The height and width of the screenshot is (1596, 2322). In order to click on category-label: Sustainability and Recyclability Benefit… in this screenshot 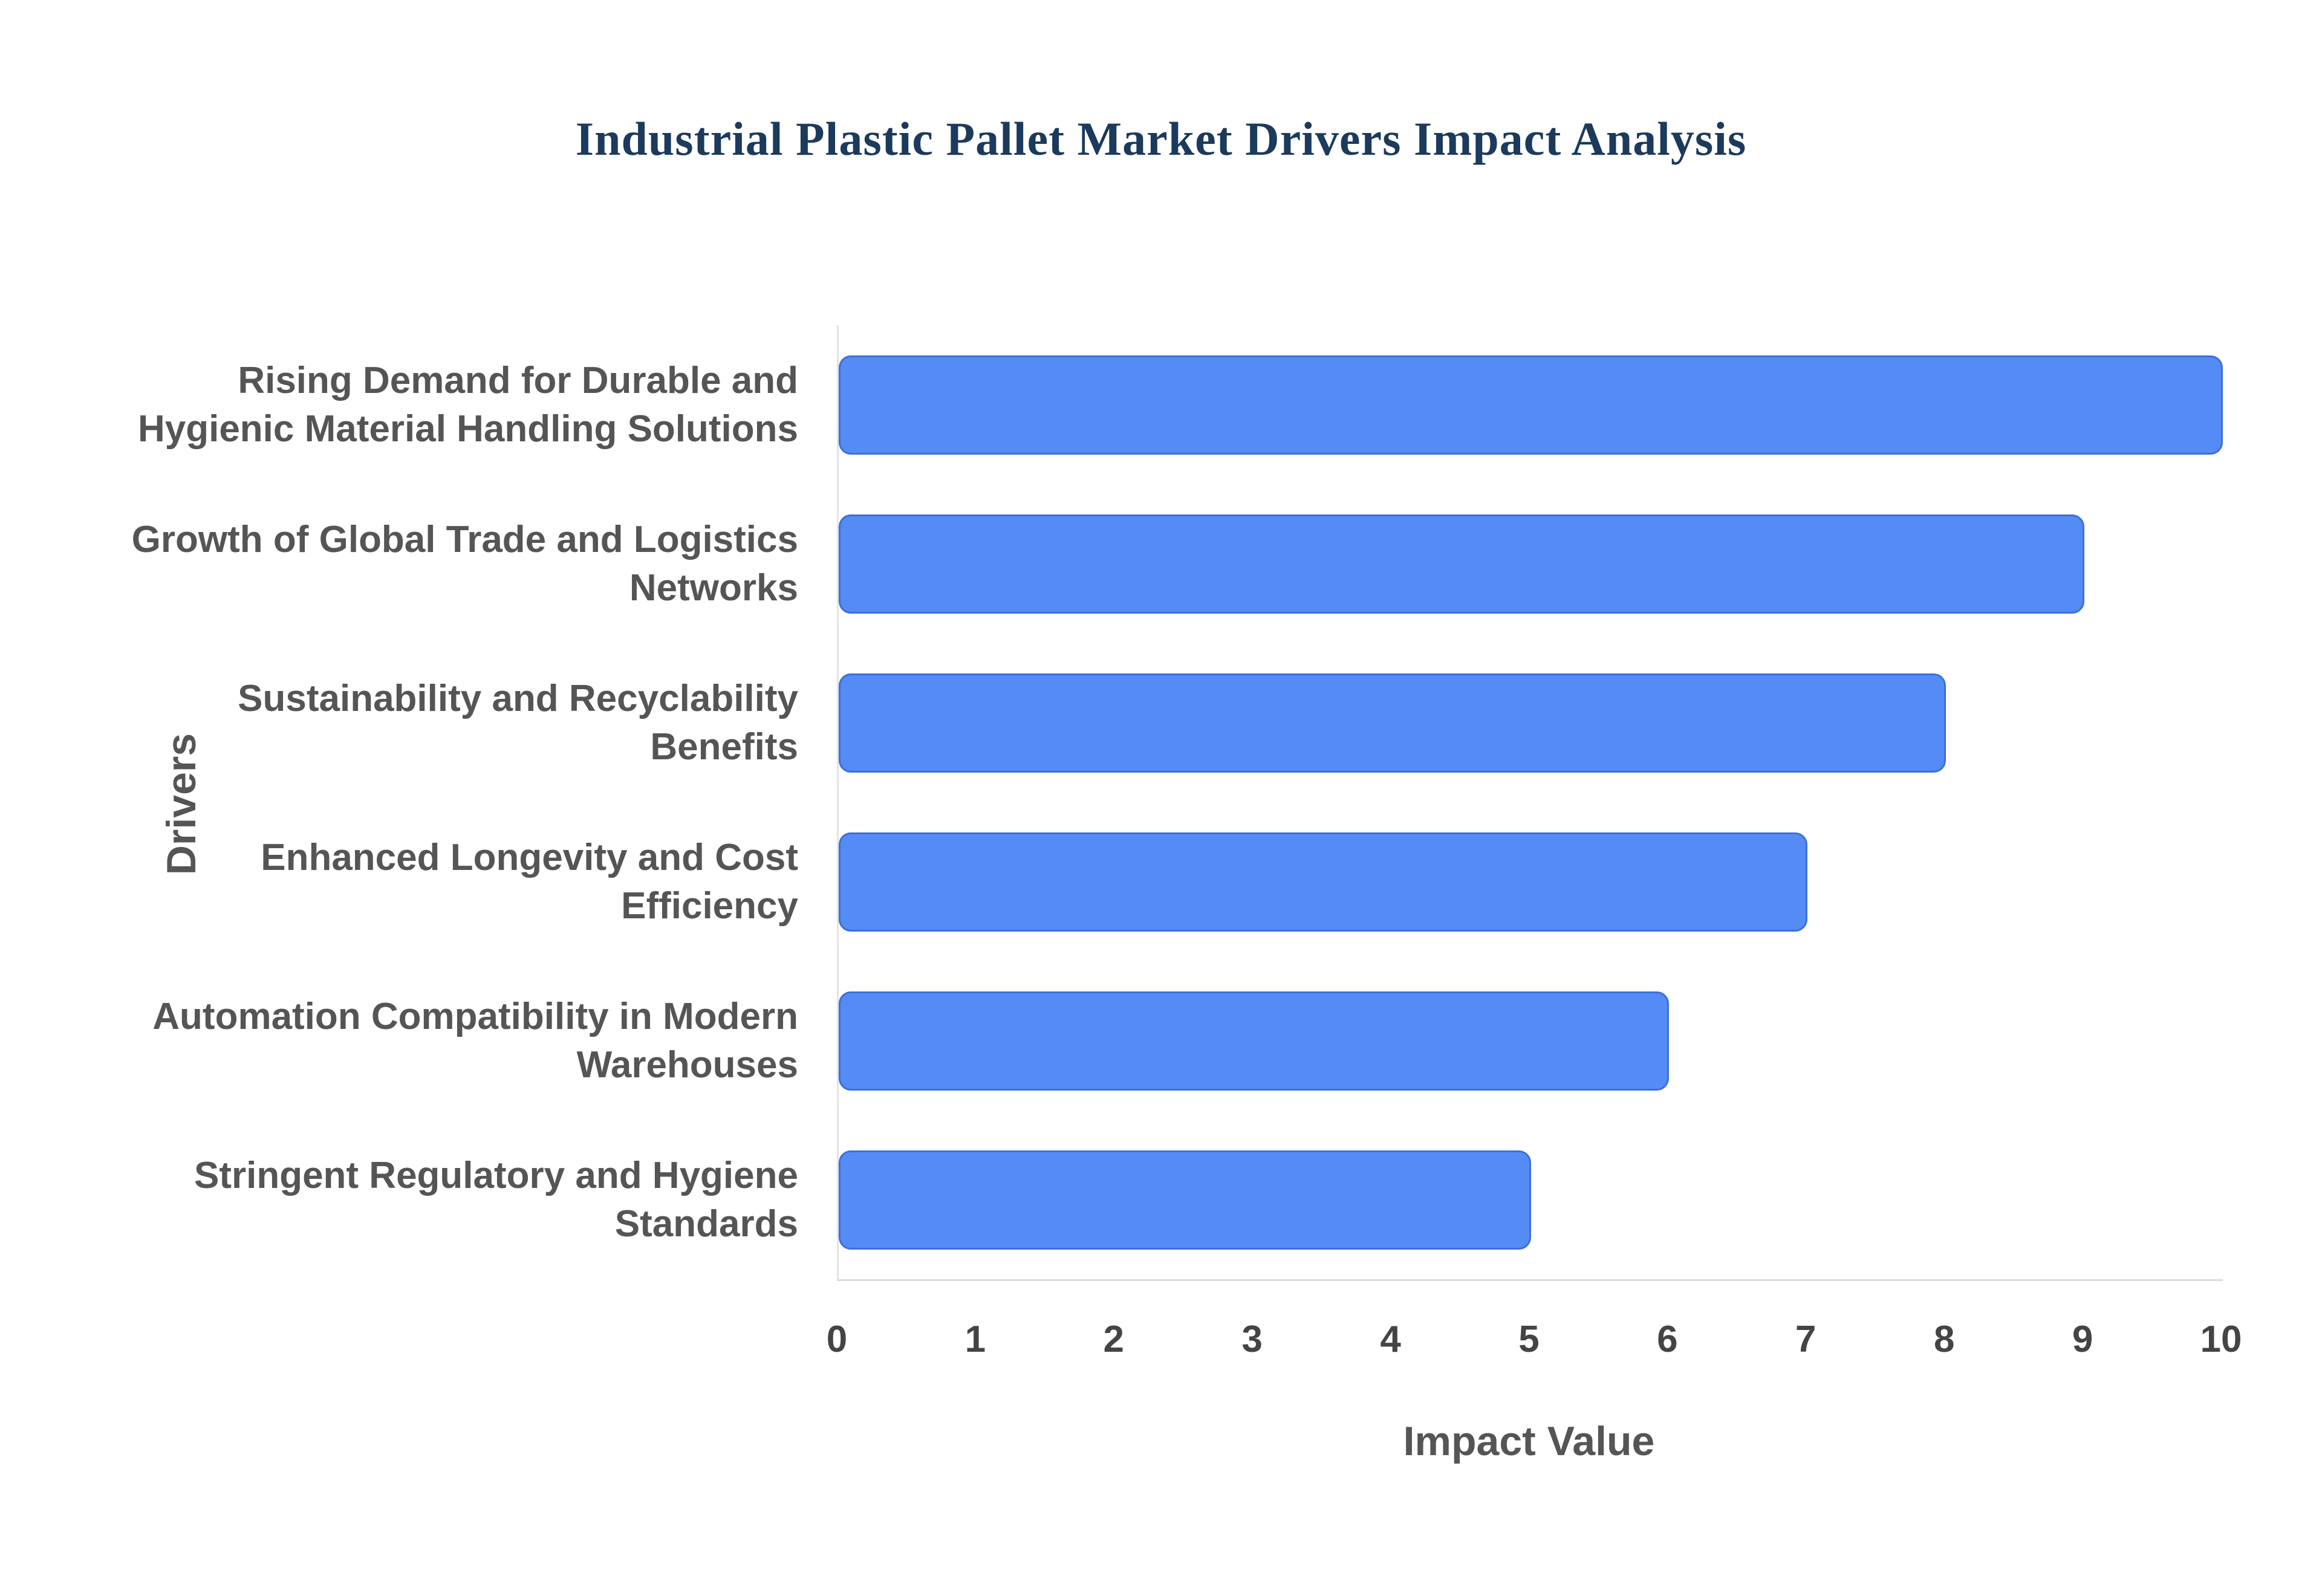, I will do `click(518, 723)`.